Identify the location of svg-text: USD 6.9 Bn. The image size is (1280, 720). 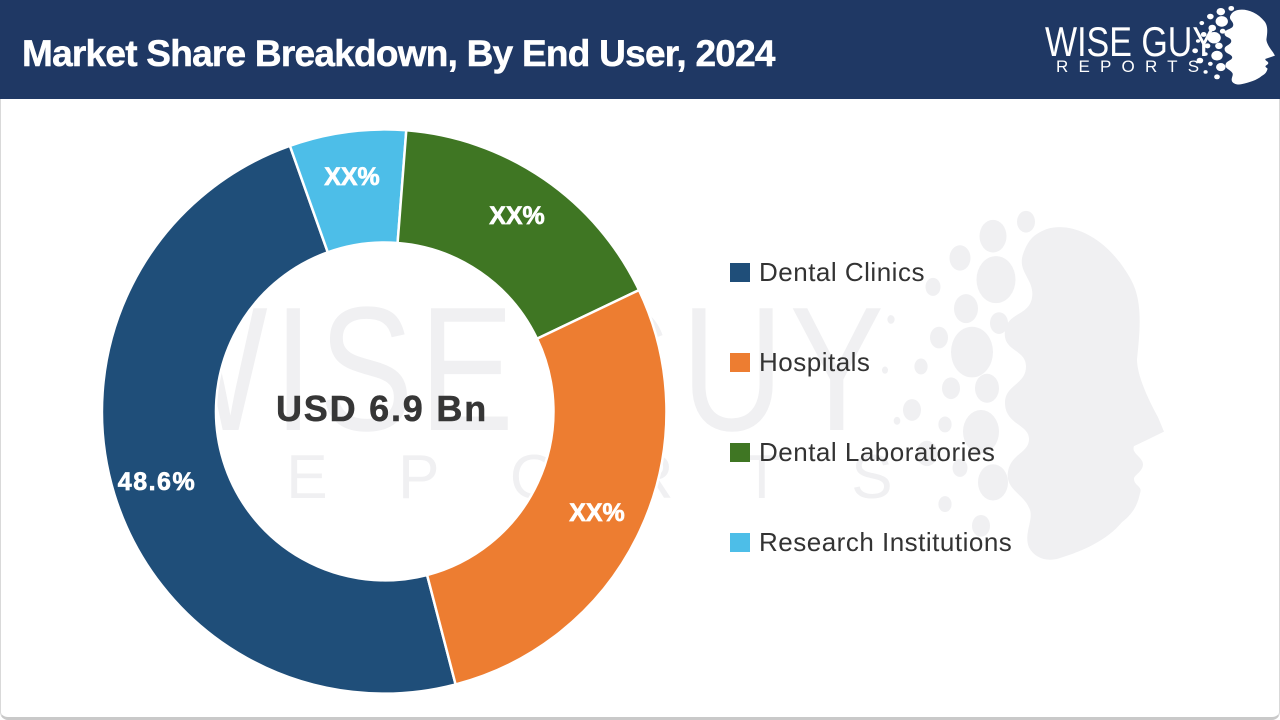
(382, 408).